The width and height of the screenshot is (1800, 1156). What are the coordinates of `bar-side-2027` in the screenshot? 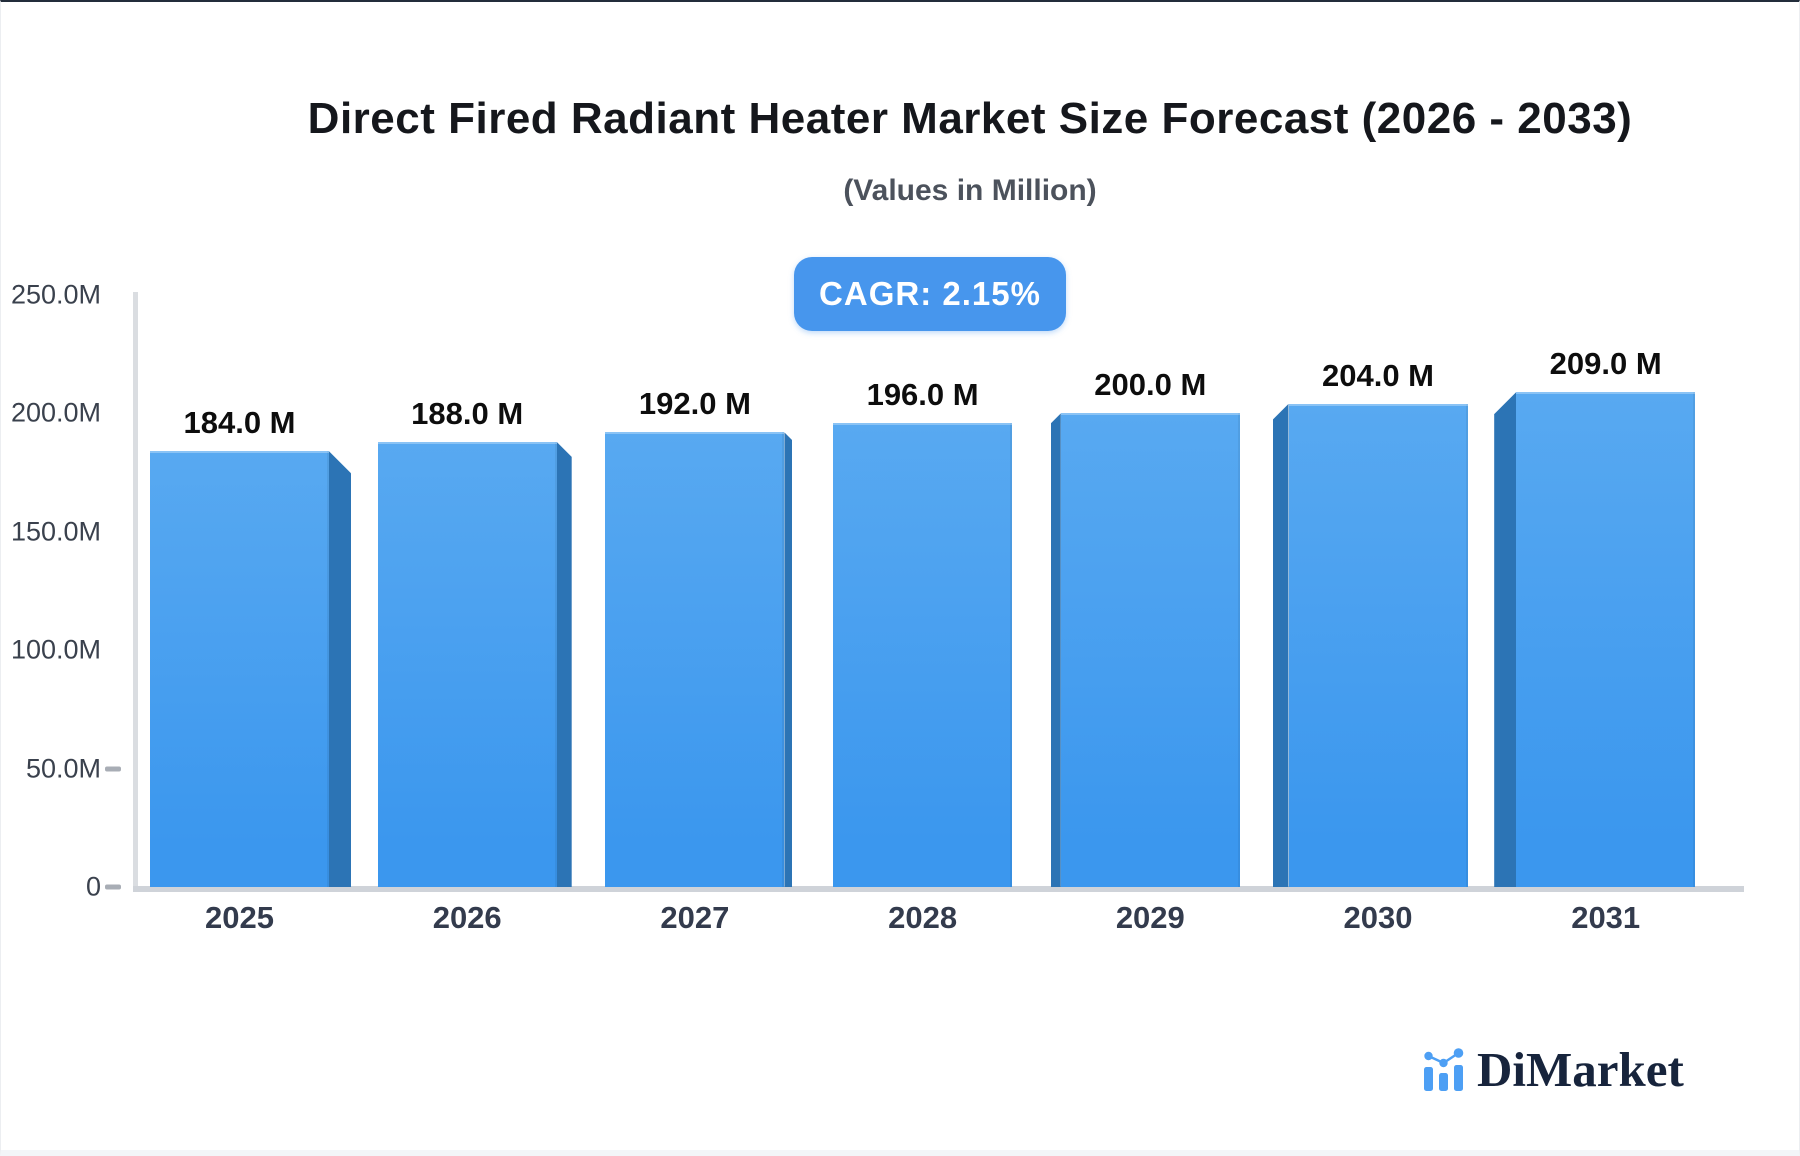 It's located at (788, 659).